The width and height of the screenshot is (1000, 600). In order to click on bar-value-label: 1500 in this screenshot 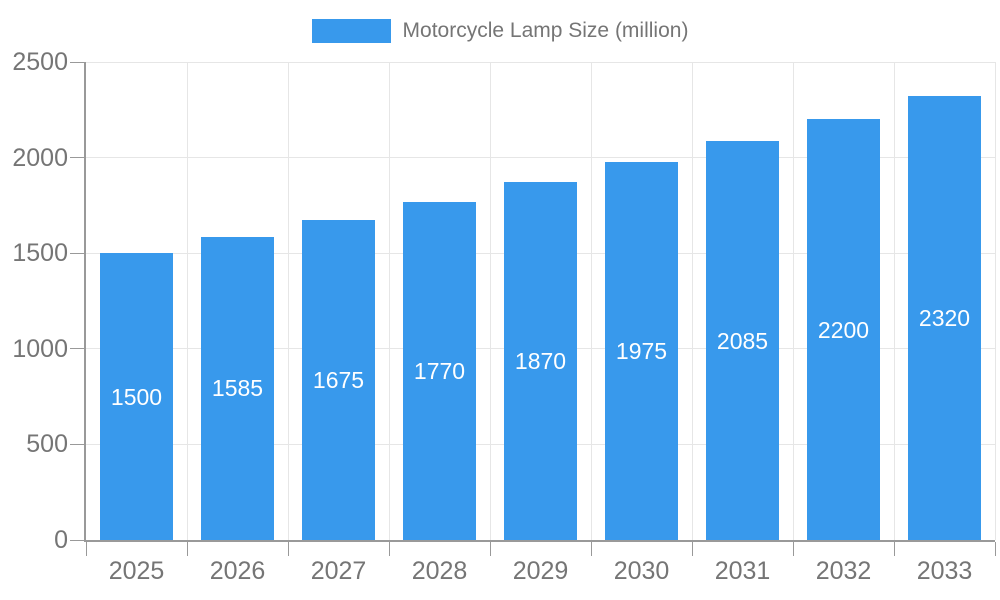, I will do `click(136, 396)`.